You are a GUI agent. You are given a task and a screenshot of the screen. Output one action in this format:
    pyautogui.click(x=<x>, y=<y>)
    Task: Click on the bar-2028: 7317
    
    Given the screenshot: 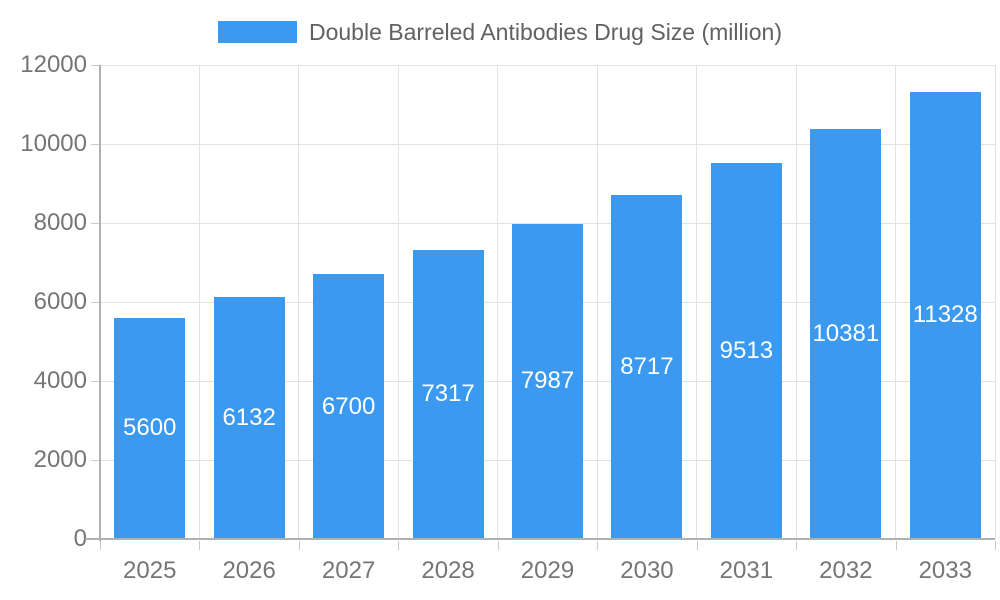 What is the action you would take?
    pyautogui.click(x=448, y=394)
    